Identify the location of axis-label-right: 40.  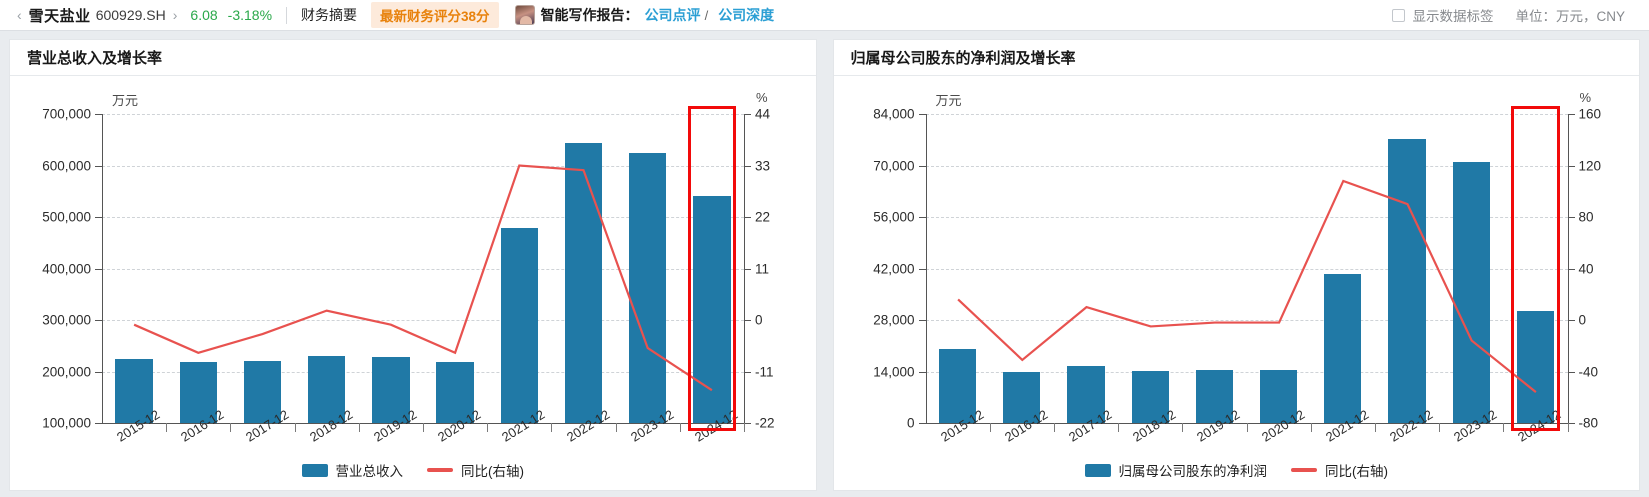
(1586, 268).